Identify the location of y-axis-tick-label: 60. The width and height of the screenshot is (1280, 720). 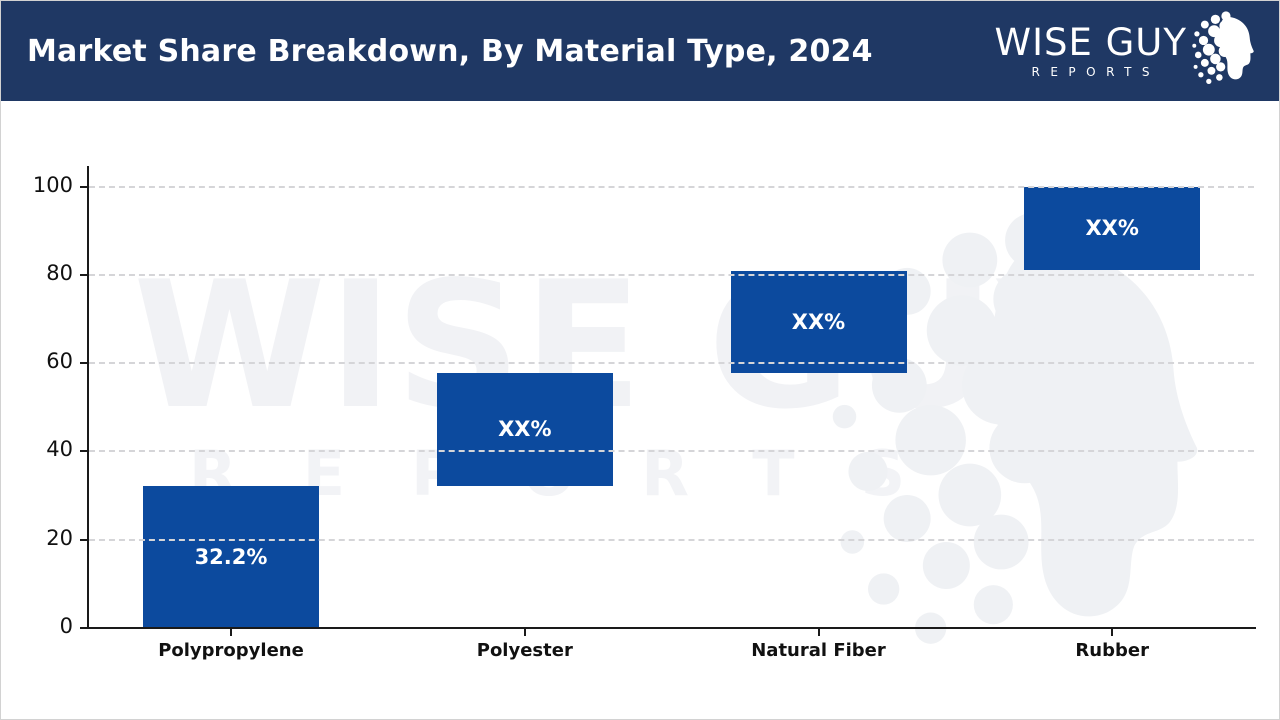
(59, 361).